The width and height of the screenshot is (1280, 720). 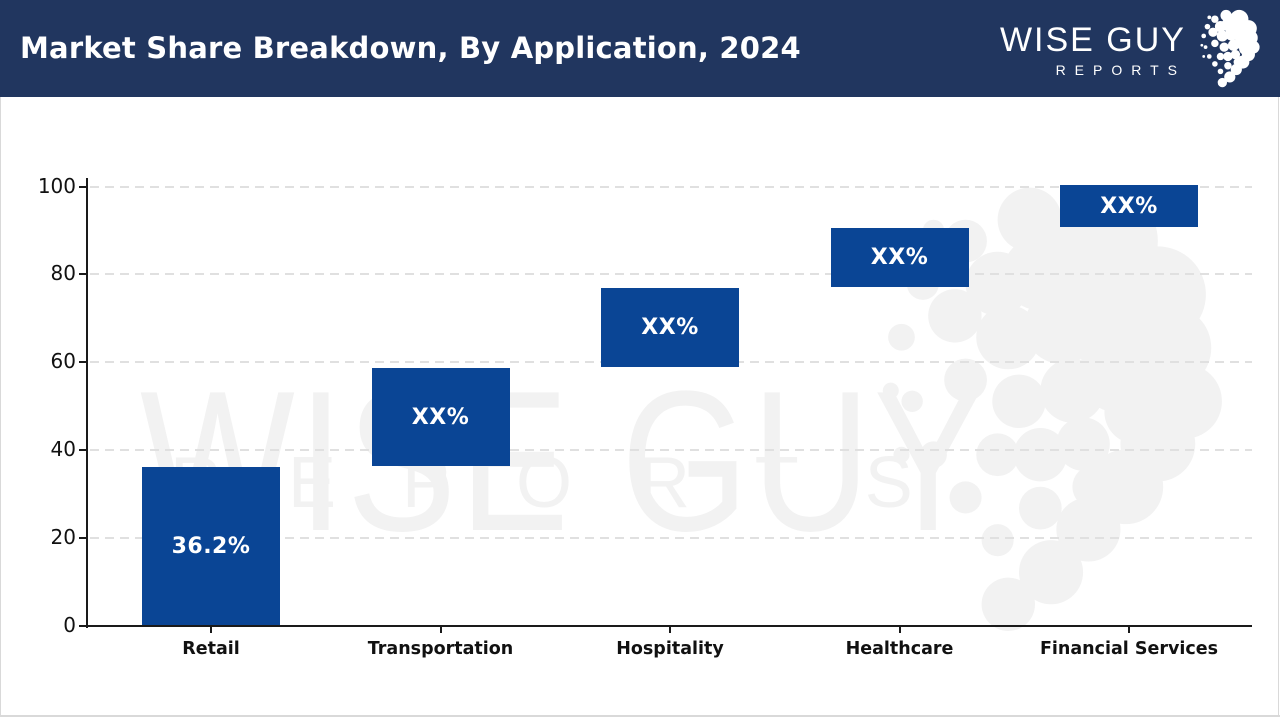 What do you see at coordinates (0, 407) in the screenshot?
I see `frame-left-line` at bounding box center [0, 407].